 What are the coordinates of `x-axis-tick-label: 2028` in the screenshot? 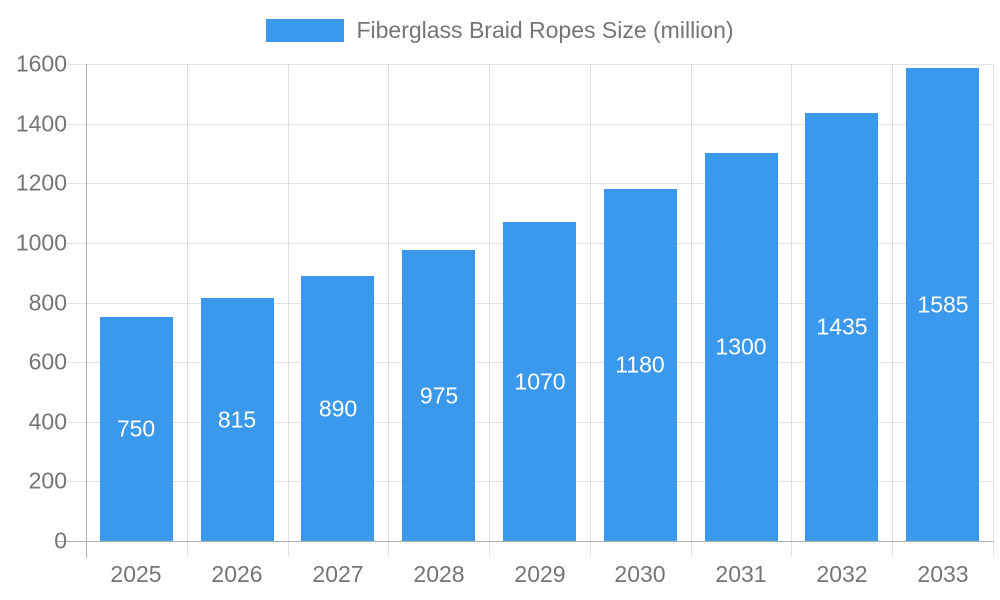 It's located at (439, 574).